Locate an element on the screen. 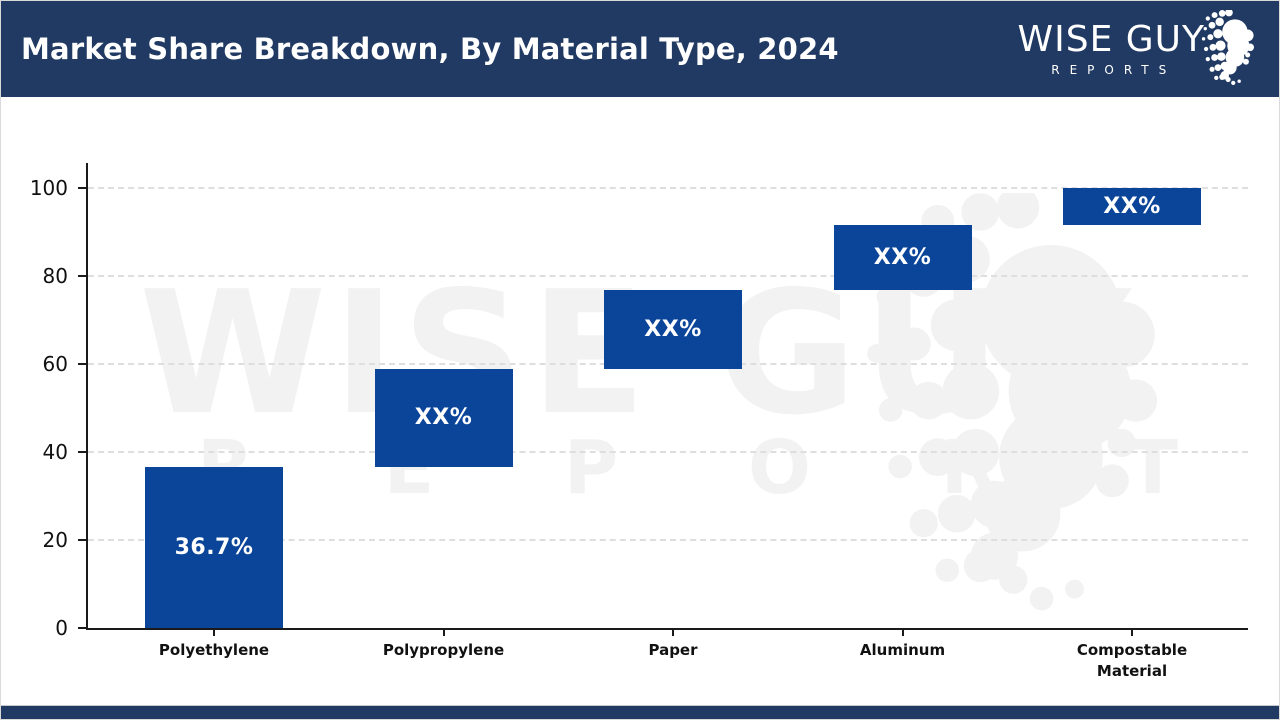 This screenshot has width=1280, height=720. waterfall-bar: 36.7% is located at coordinates (214, 547).